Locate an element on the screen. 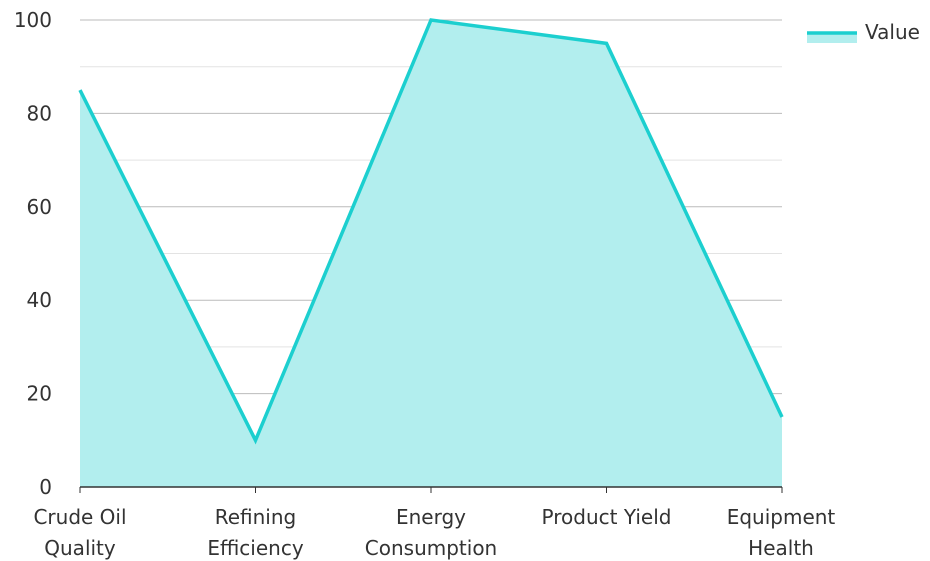 The height and width of the screenshot is (561, 930). y-tick-label: 20 is located at coordinates (39, 394).